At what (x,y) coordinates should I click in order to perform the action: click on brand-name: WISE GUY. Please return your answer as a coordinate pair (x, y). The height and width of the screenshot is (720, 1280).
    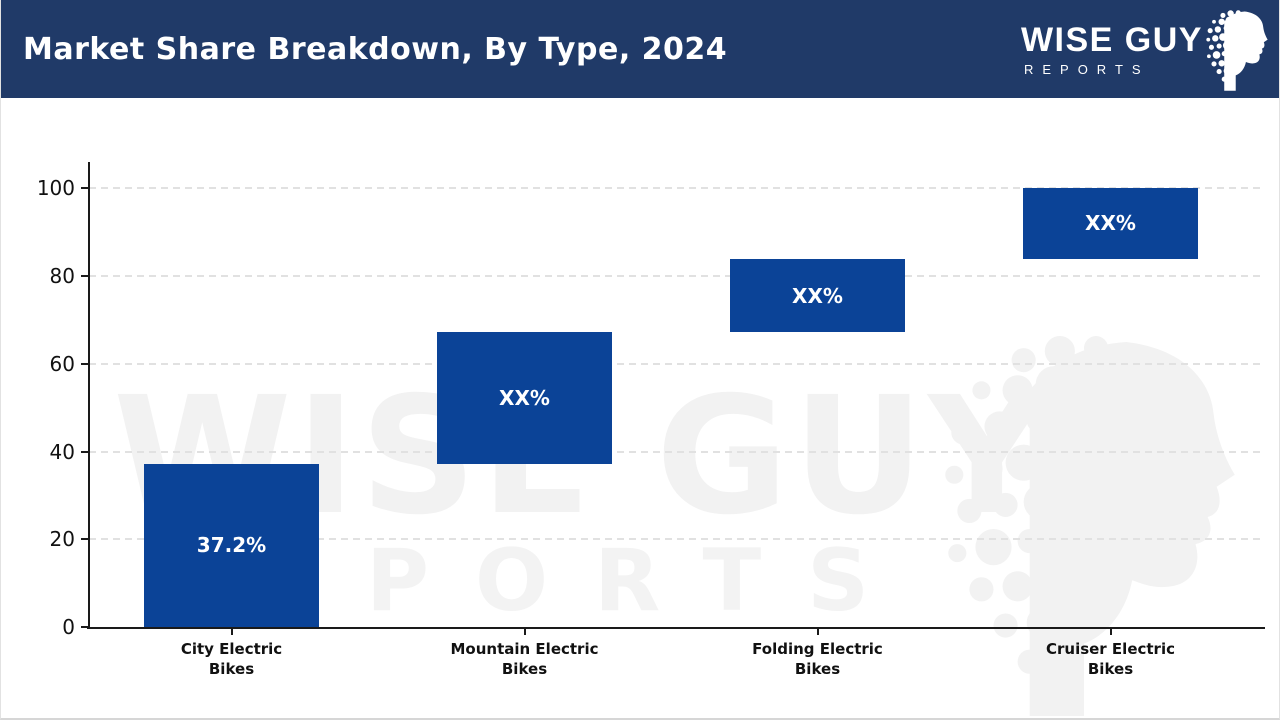
    Looking at the image, I should click on (1111, 40).